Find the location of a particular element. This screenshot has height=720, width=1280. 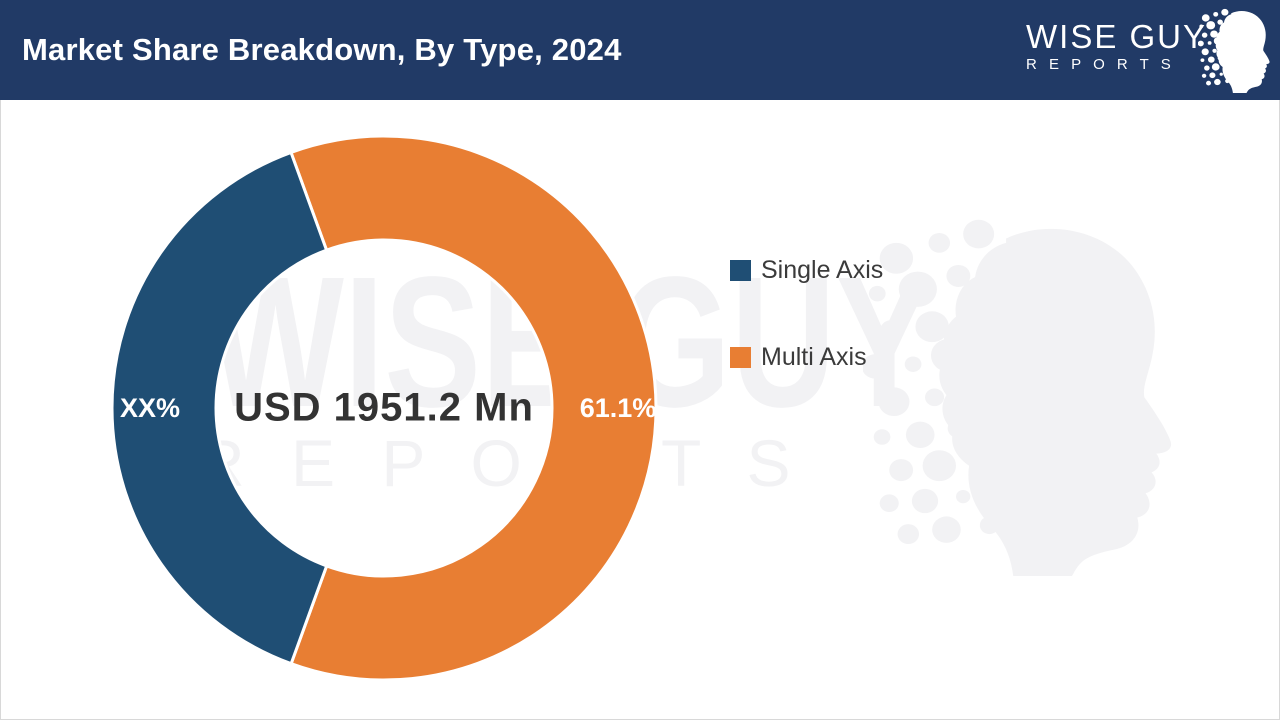

legend-label-multi-axis: Multi Axis is located at coordinates (814, 357).